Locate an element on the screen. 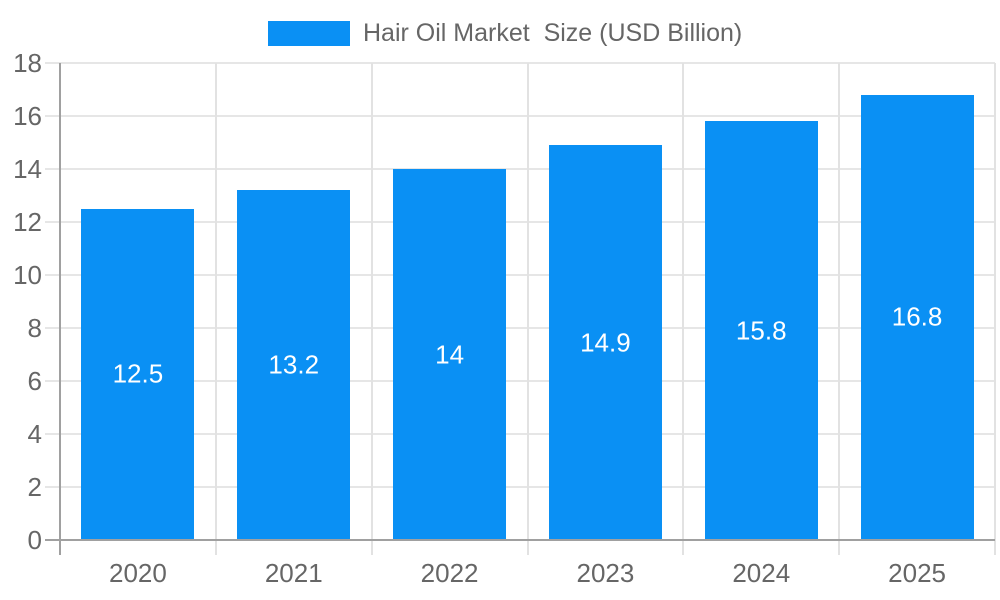 The image size is (1000, 600). x-tick-label-2023: 2023 is located at coordinates (605, 573).